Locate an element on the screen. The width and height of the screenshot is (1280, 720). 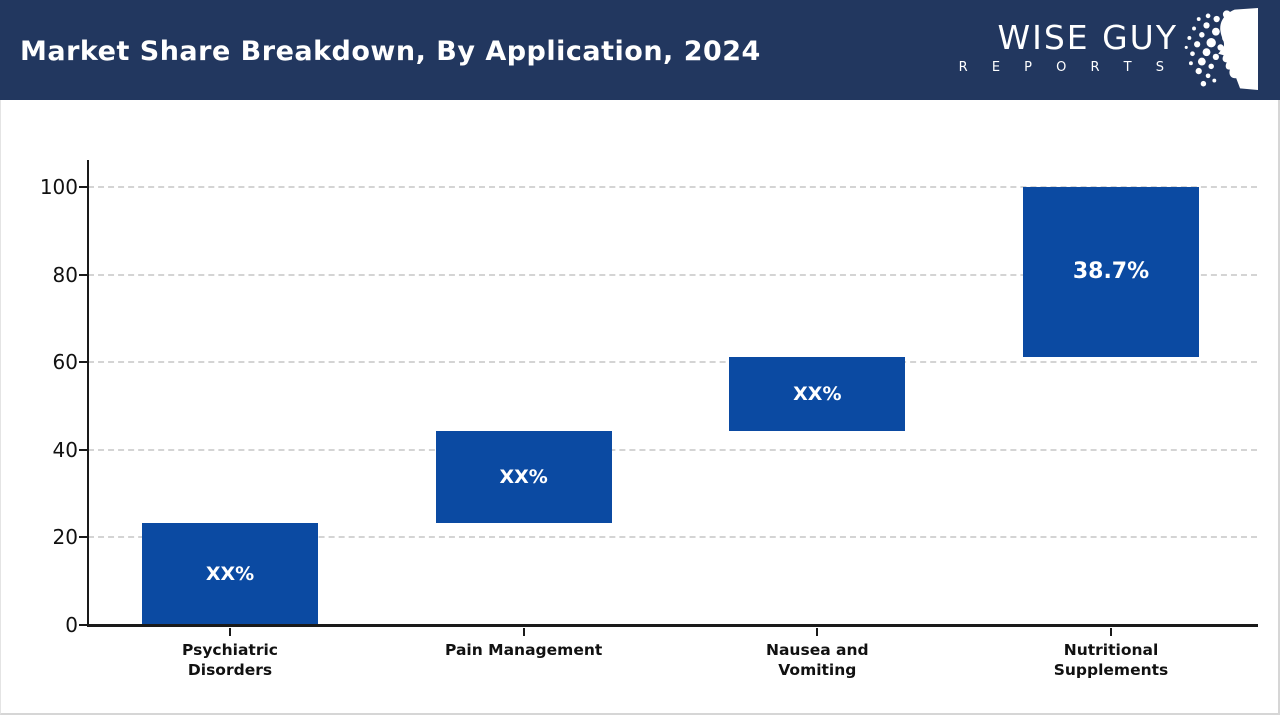
bar-psychiatric-disorders: XX% is located at coordinates (230, 573).